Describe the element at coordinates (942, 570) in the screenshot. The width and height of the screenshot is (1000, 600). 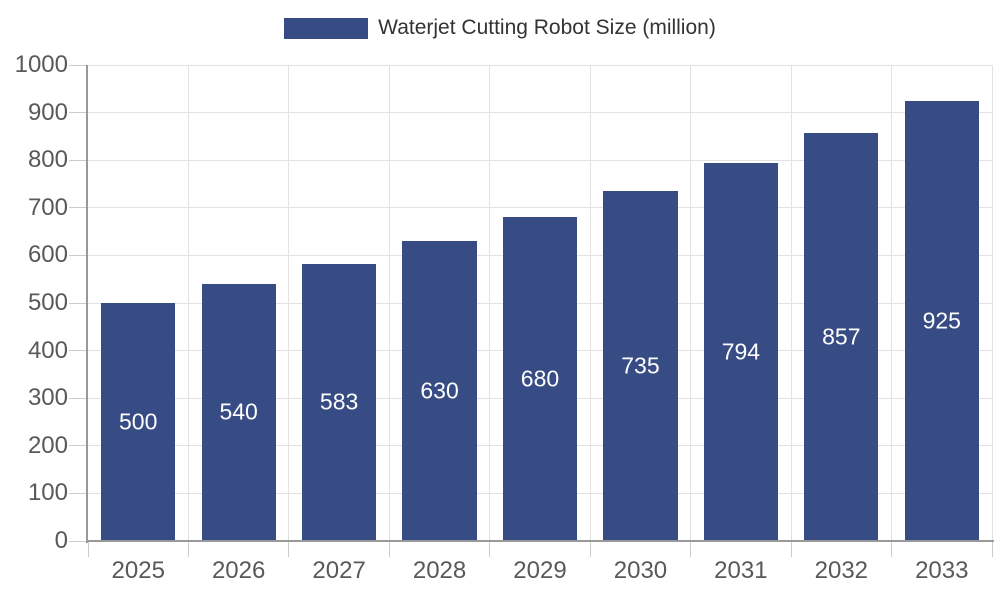
I see `x-axis-tick-label: 2033` at that location.